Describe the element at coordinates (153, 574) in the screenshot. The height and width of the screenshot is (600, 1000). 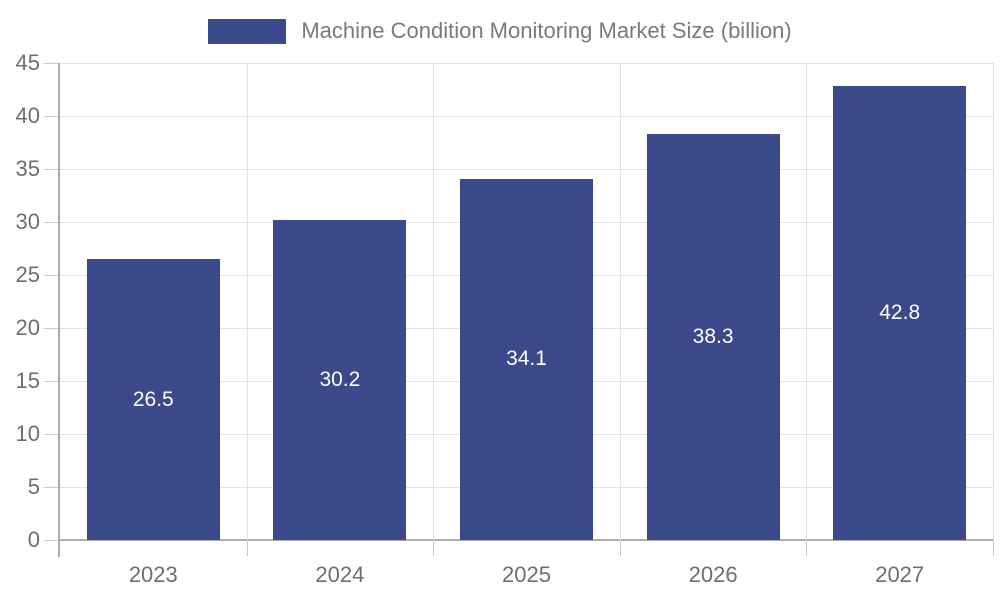
I see `x-tick-label: 2023` at that location.